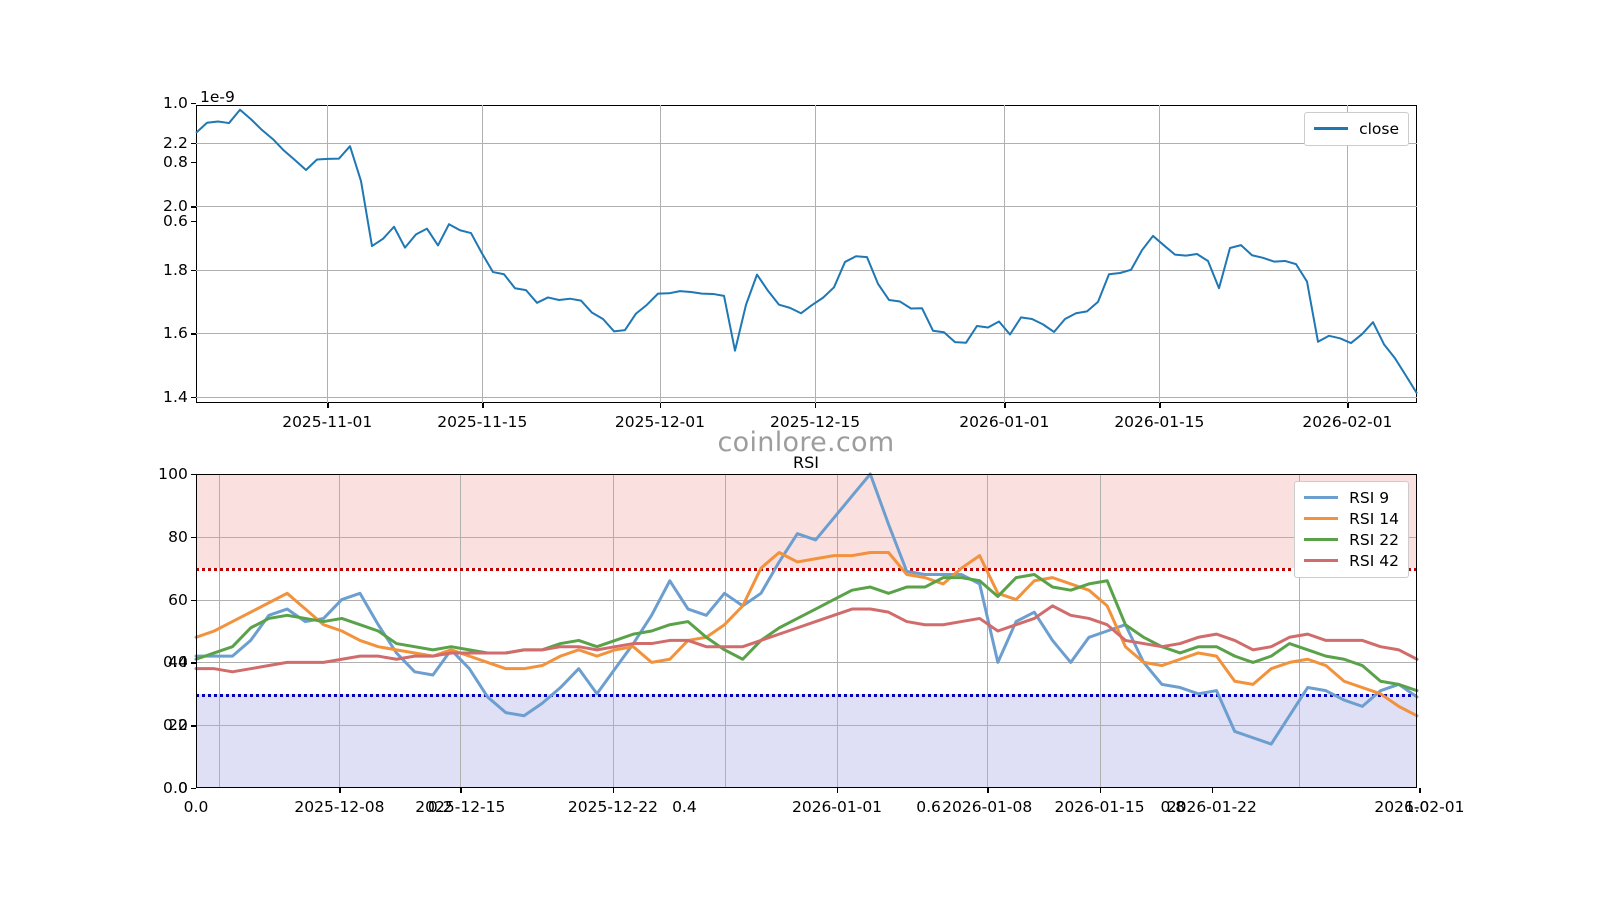  What do you see at coordinates (175, 206) in the screenshot?
I see `y-tick-label: 2.0` at bounding box center [175, 206].